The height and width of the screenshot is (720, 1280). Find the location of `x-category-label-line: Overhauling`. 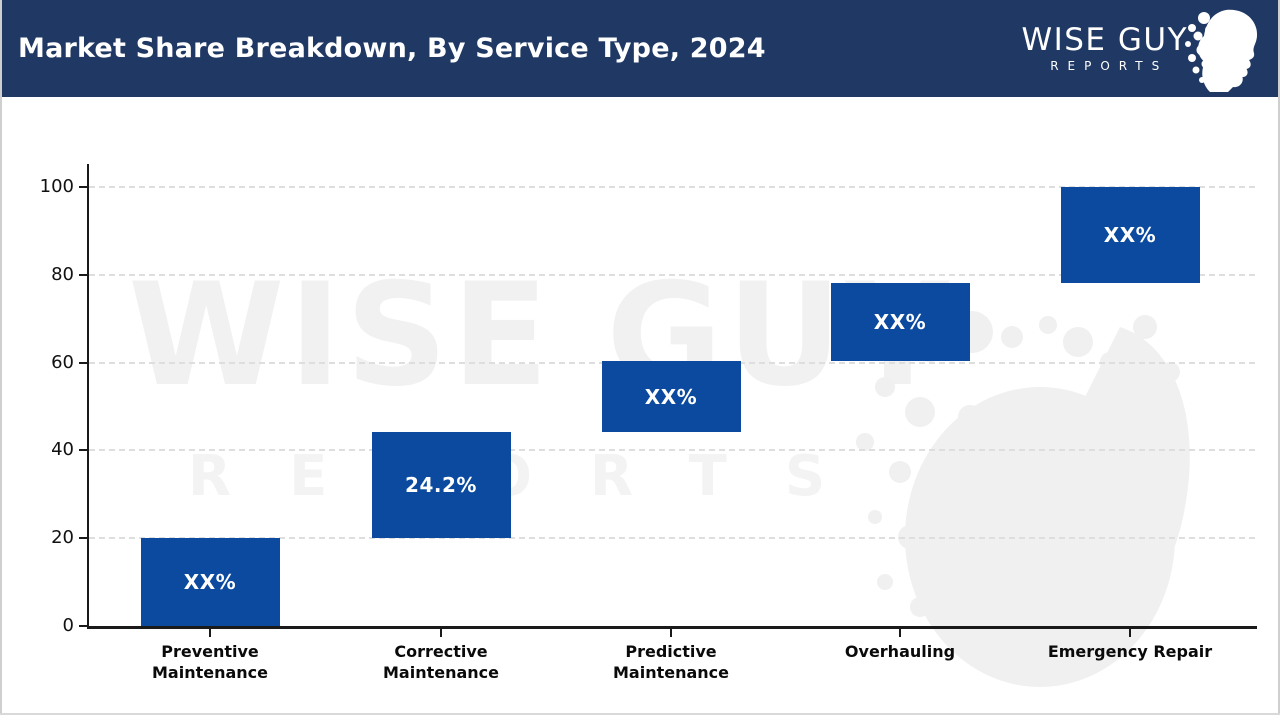

x-category-label-line: Overhauling is located at coordinates (900, 651).